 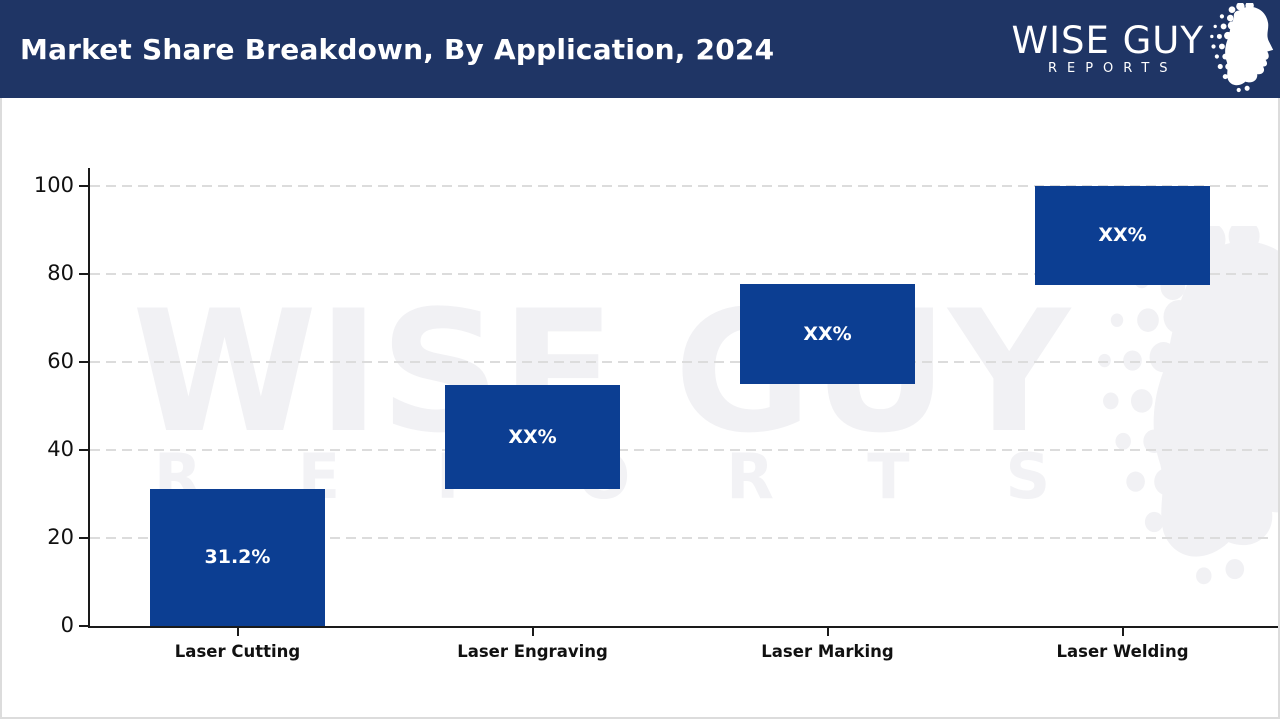 I want to click on y-axis-line, so click(x=89, y=398).